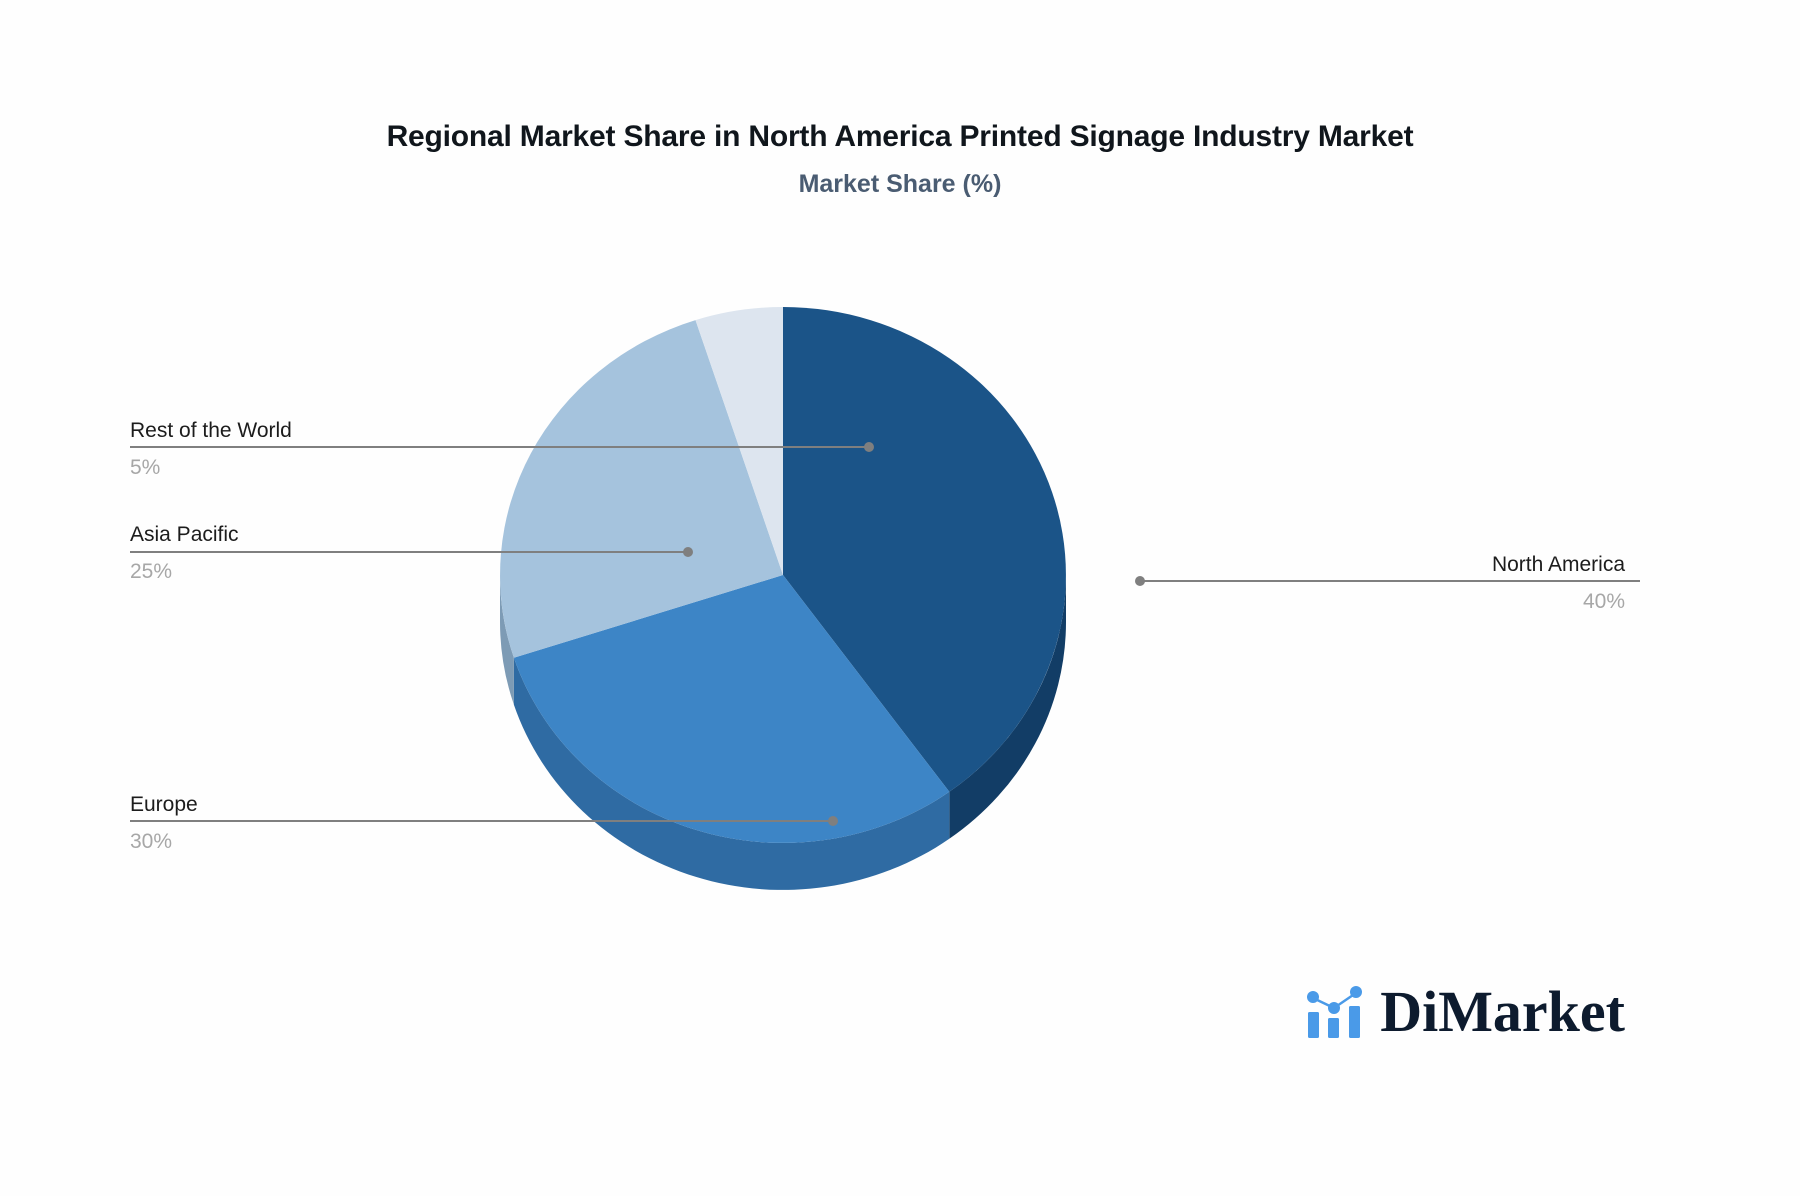 The height and width of the screenshot is (1196, 1800). I want to click on pie-depth-europe, so click(731, 773).